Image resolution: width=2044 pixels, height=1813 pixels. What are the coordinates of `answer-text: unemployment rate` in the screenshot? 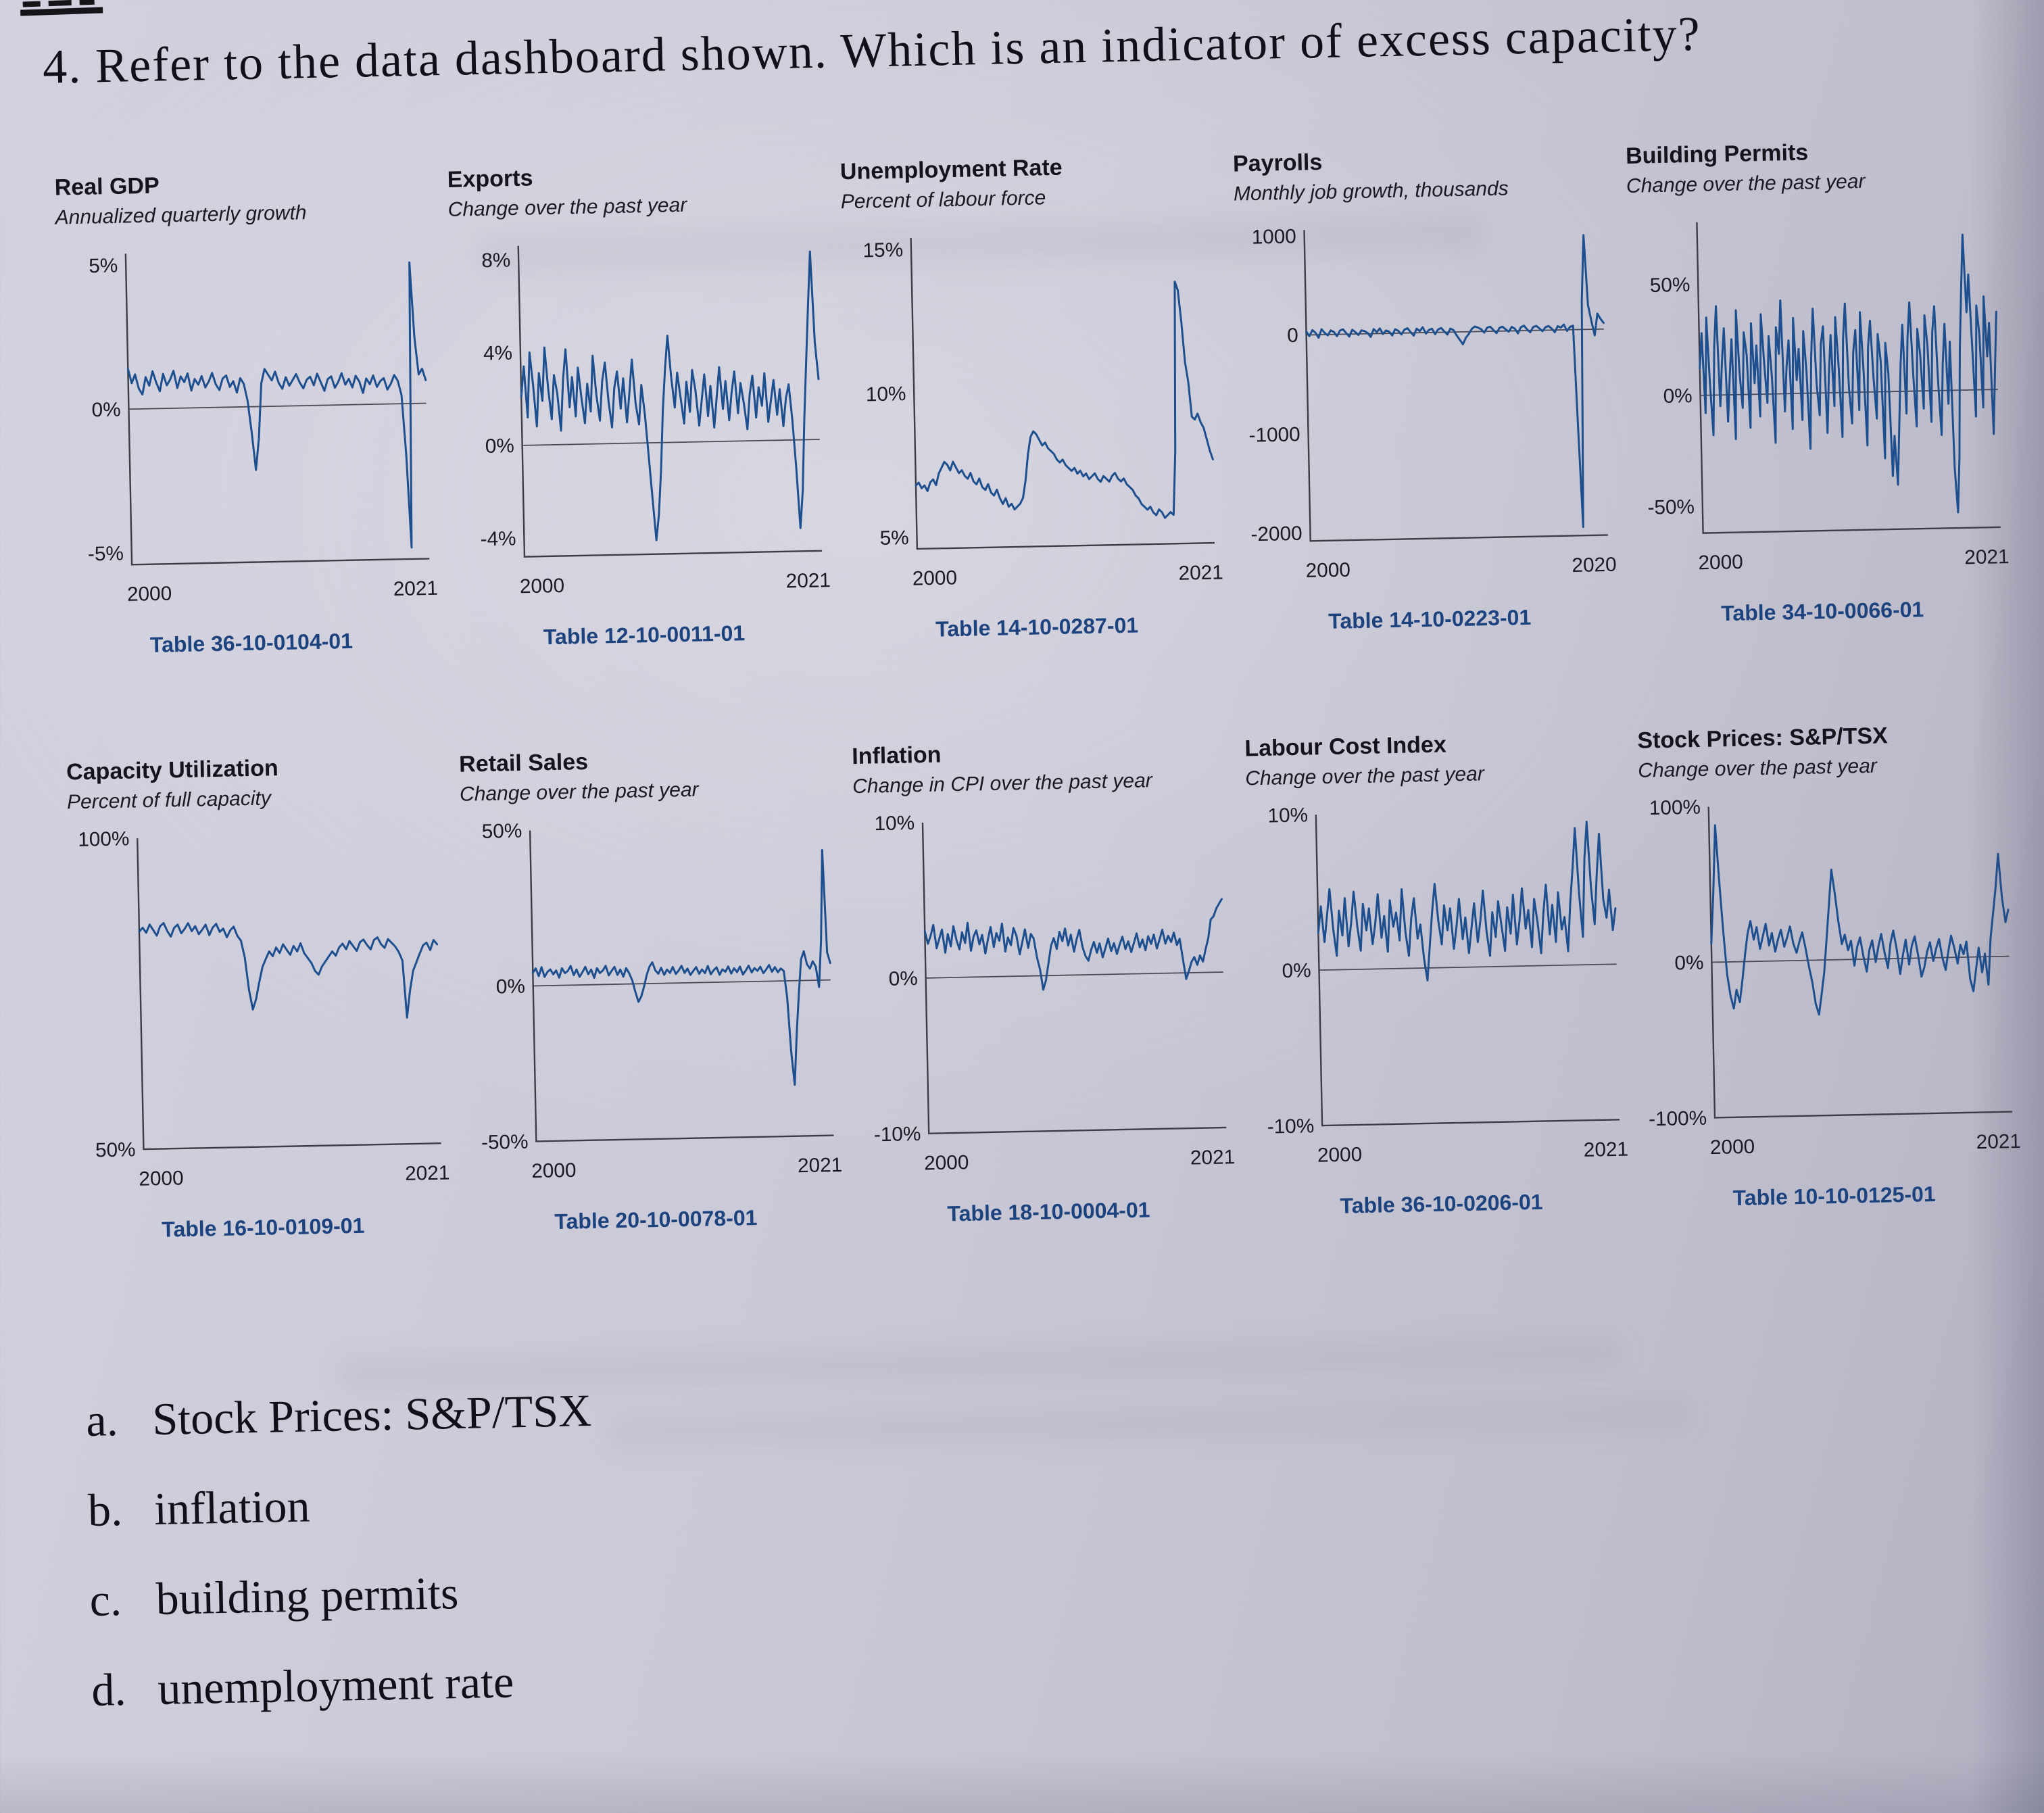 It's located at (335, 1685).